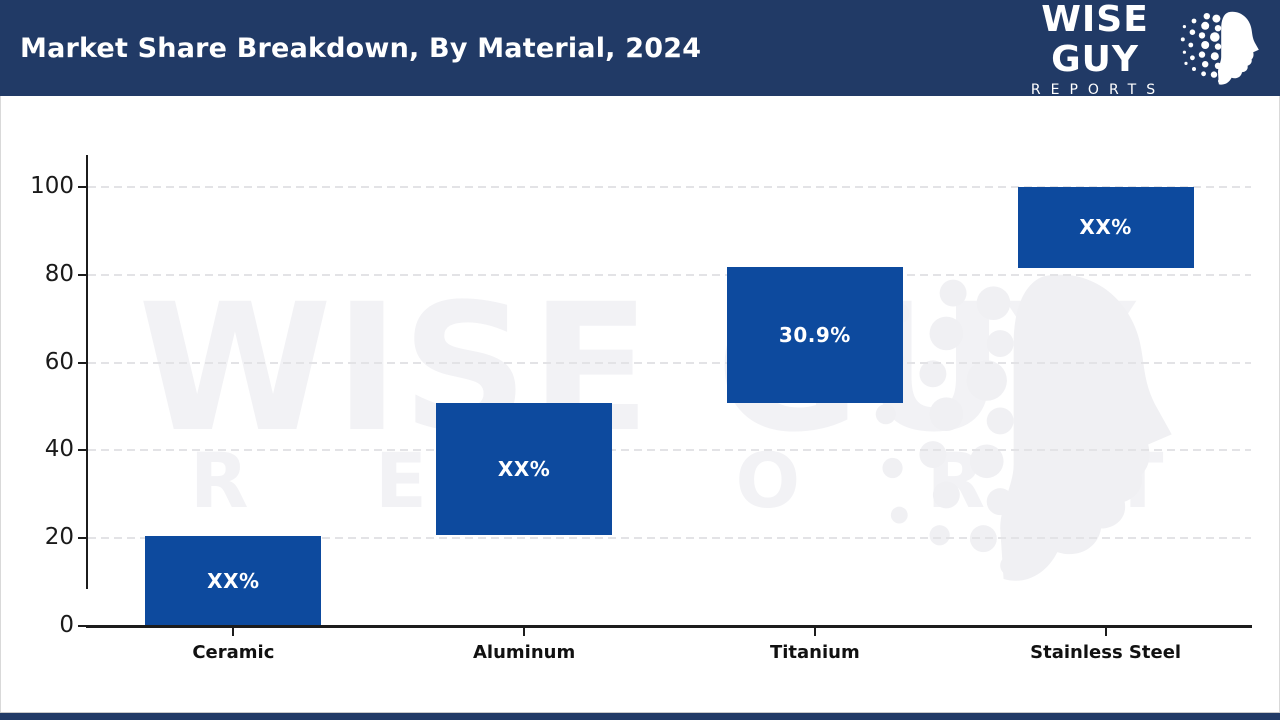 This screenshot has width=1280, height=720. I want to click on y-tick-label-0: 0, so click(66, 625).